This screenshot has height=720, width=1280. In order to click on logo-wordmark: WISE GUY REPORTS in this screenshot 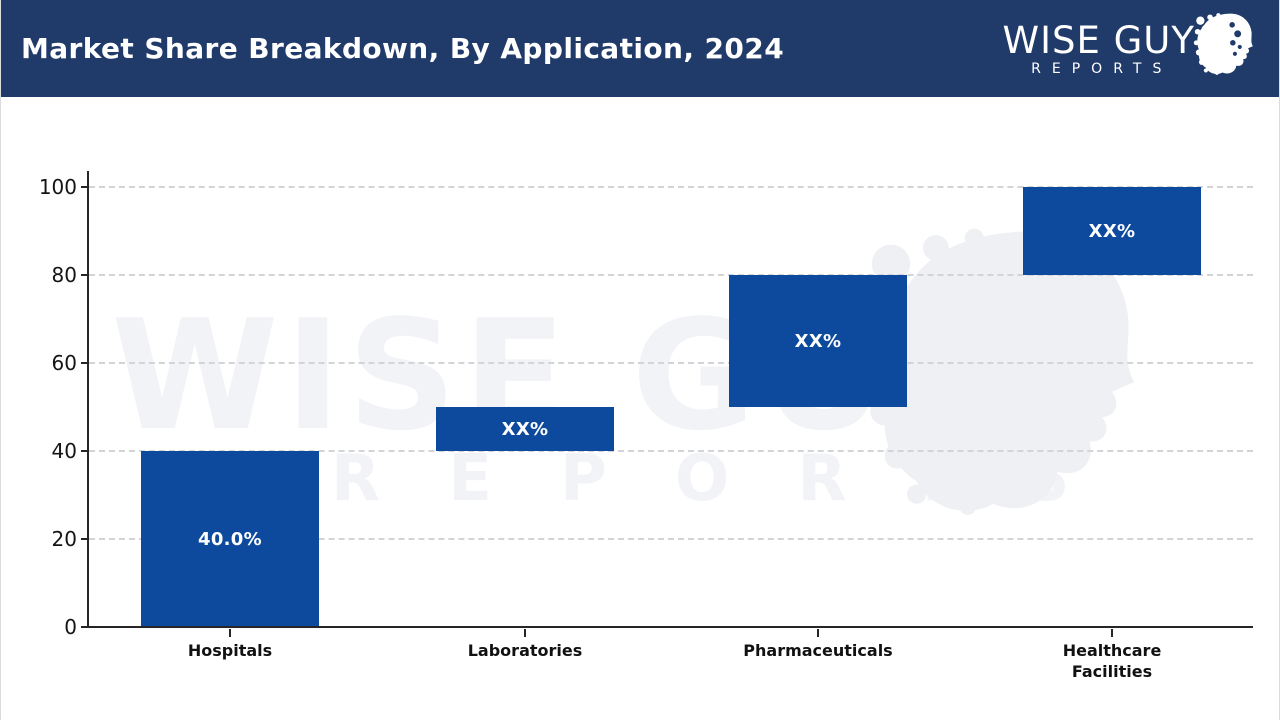, I will do `click(1099, 49)`.